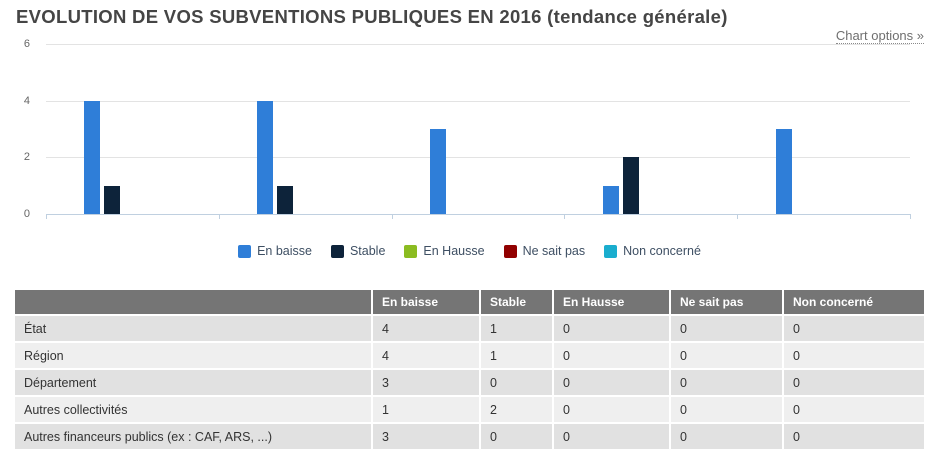 This screenshot has height=470, width=939. What do you see at coordinates (879, 36) in the screenshot?
I see `chart-options-link: Chart options »` at bounding box center [879, 36].